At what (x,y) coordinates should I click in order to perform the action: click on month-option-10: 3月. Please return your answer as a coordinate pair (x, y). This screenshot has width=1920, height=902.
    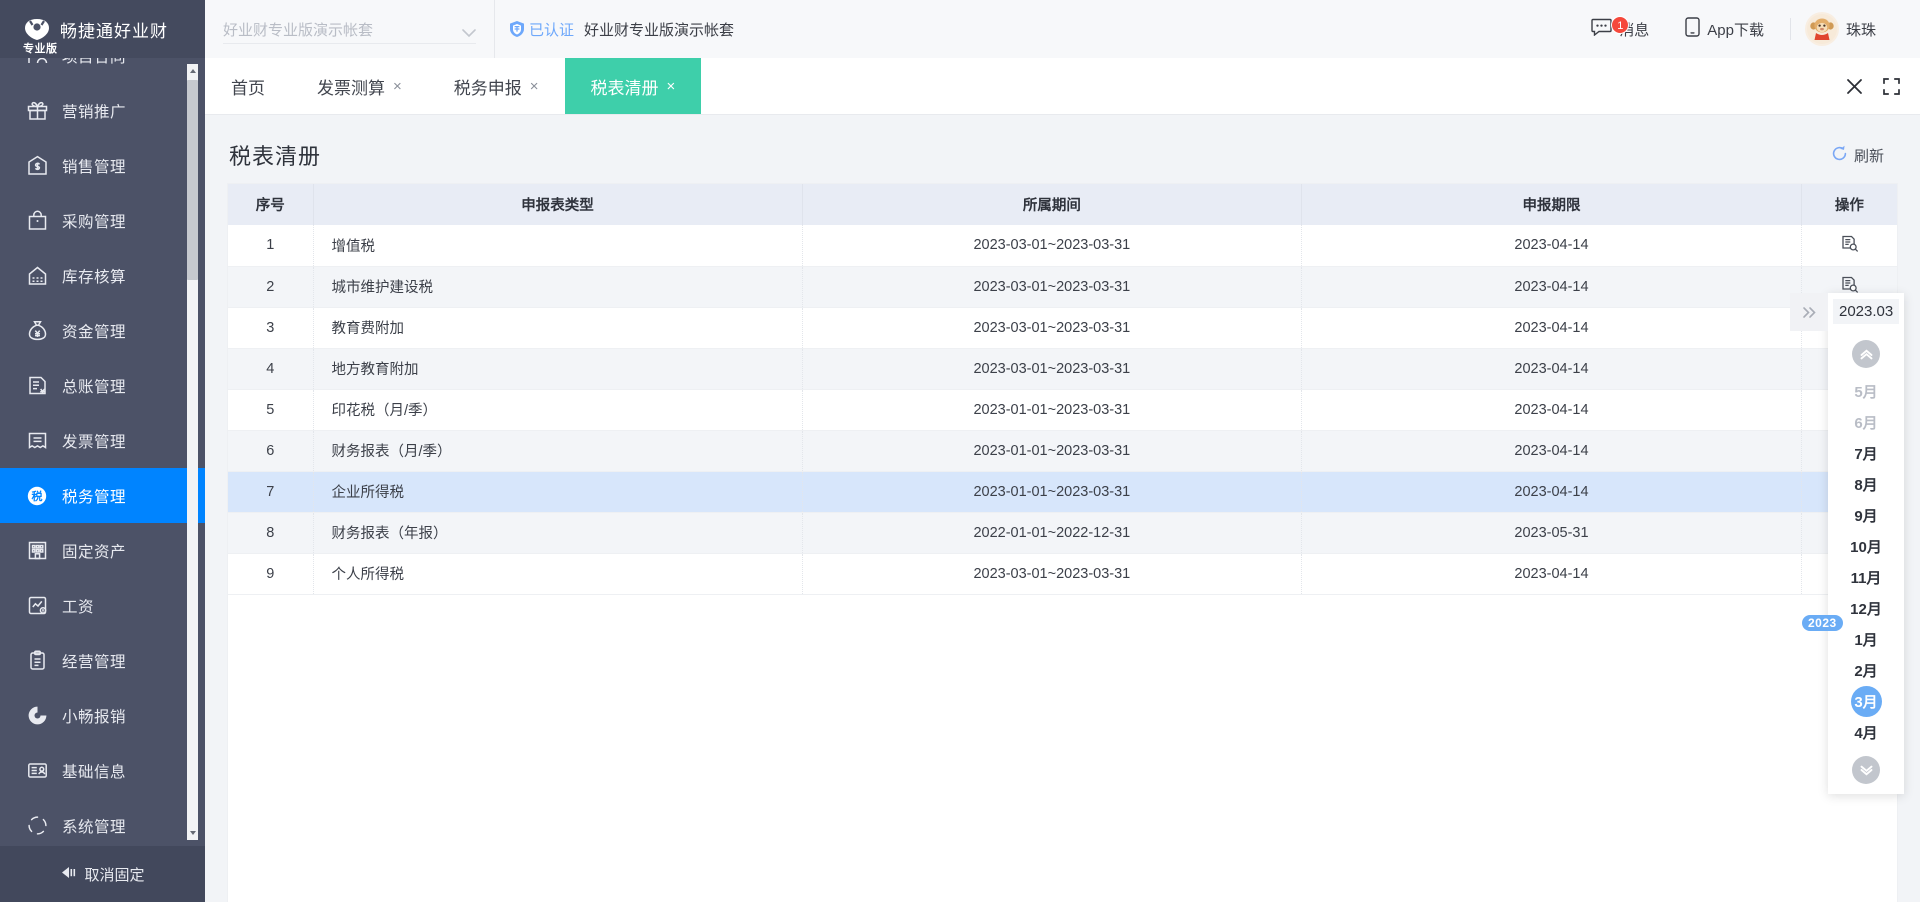
    Looking at the image, I should click on (1866, 701).